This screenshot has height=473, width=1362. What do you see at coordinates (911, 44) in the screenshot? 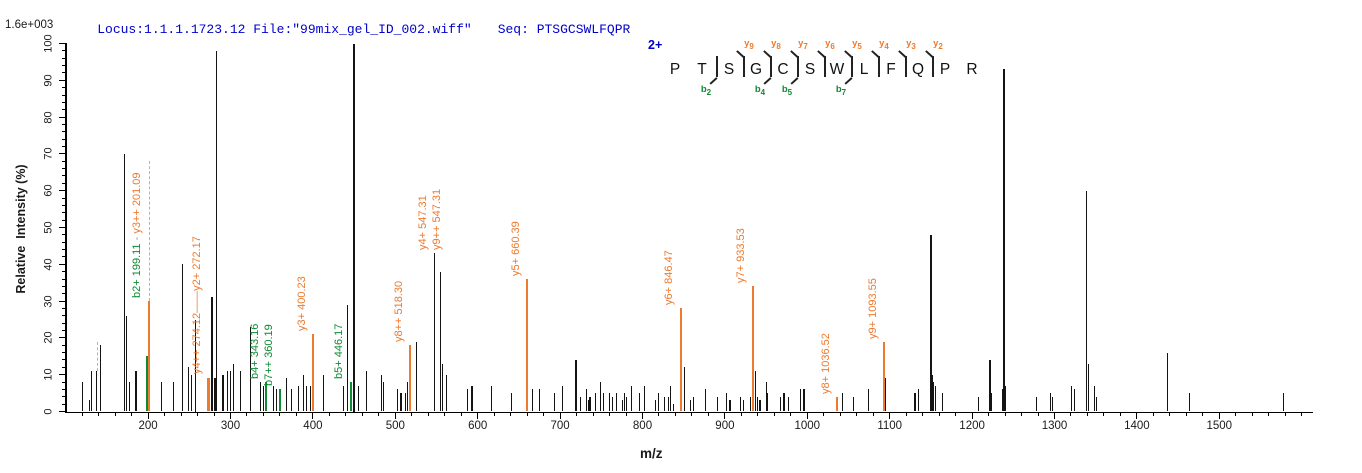
I see `y-ion-label: y3` at bounding box center [911, 44].